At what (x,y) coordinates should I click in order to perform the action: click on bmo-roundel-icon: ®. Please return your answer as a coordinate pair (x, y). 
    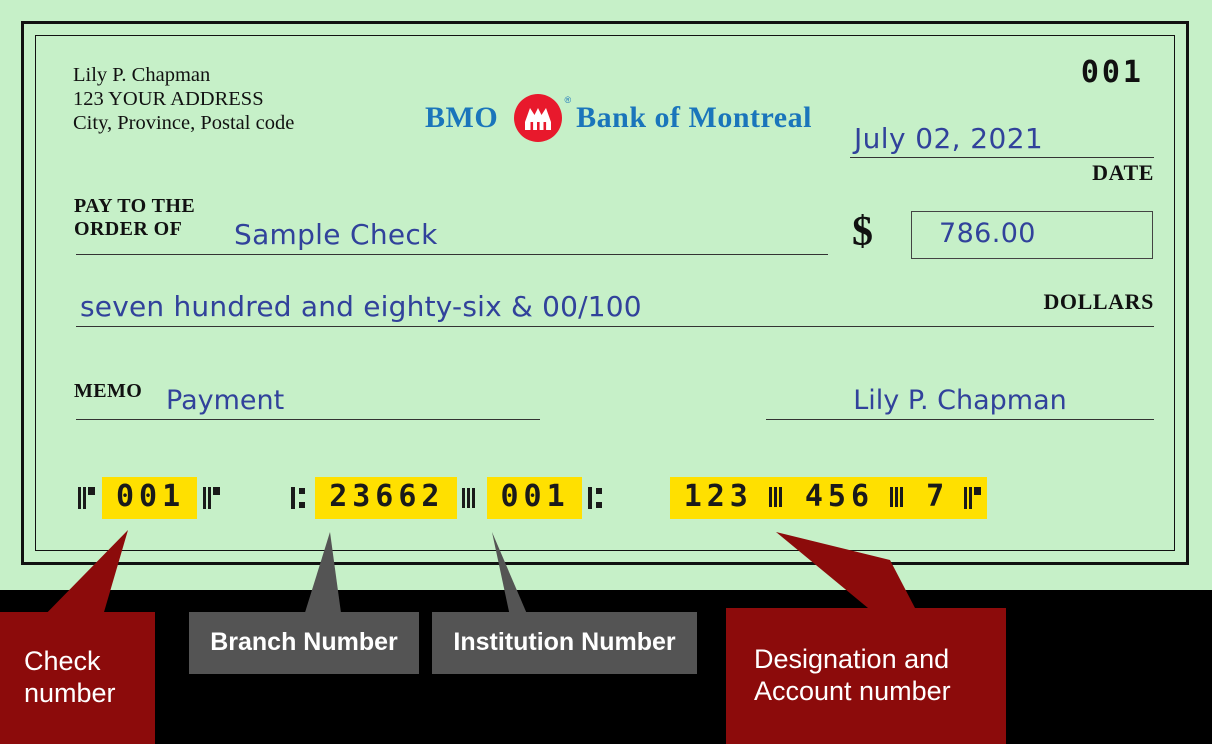
    Looking at the image, I should click on (542, 118).